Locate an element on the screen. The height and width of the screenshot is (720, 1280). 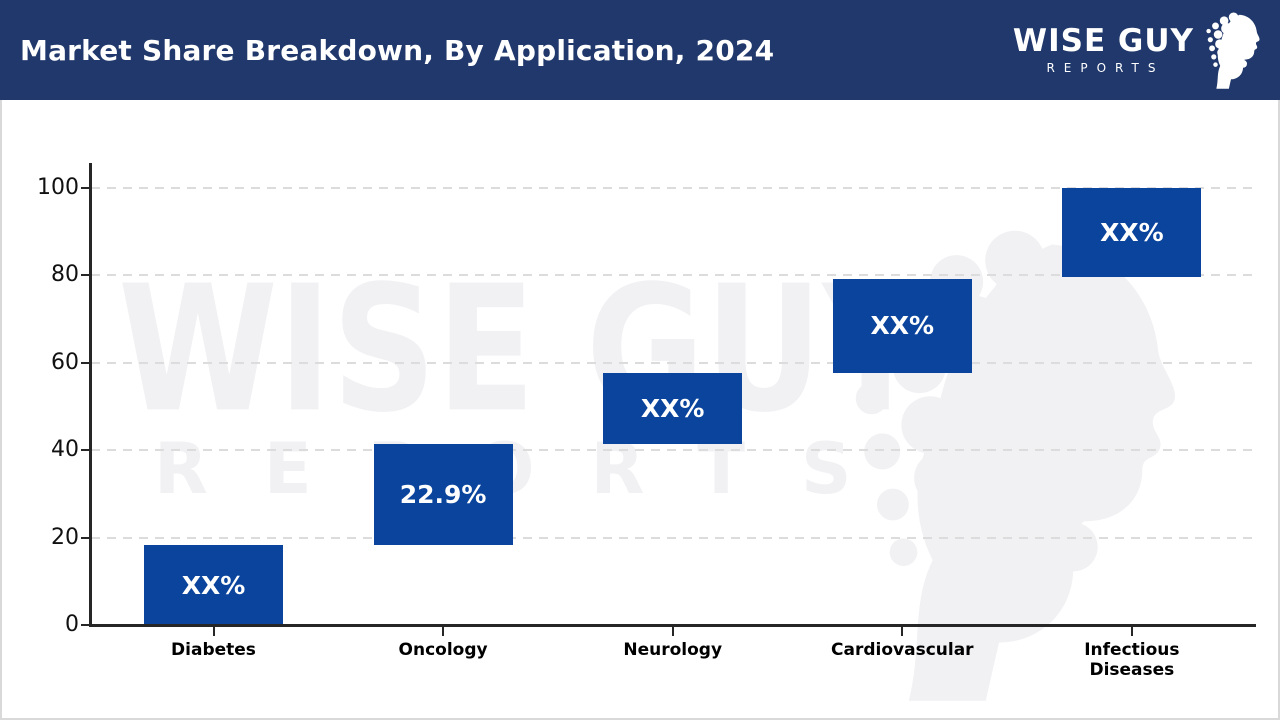
y-tick-label: 60 is located at coordinates (65, 362).